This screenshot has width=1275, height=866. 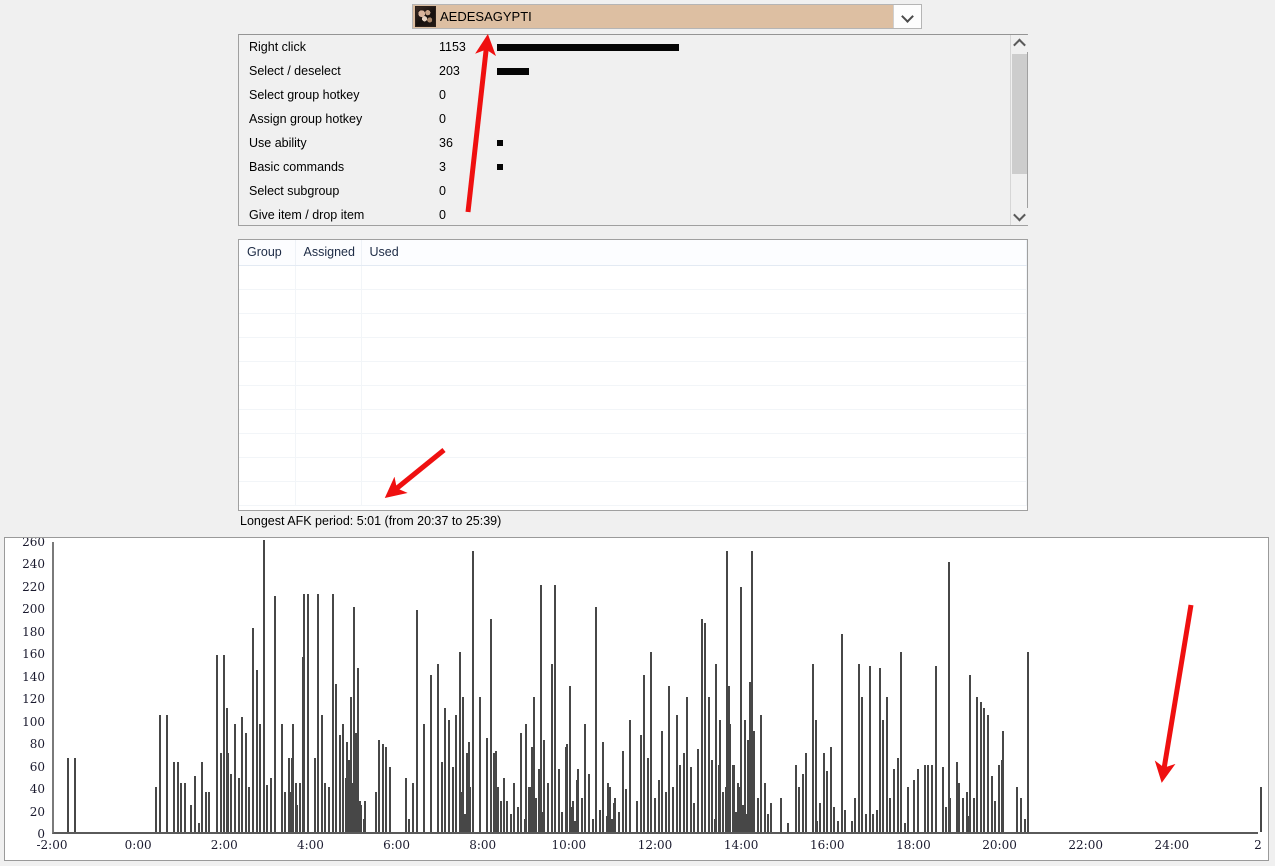 What do you see at coordinates (1085, 845) in the screenshot?
I see `chart-x-tick-label: 22:00` at bounding box center [1085, 845].